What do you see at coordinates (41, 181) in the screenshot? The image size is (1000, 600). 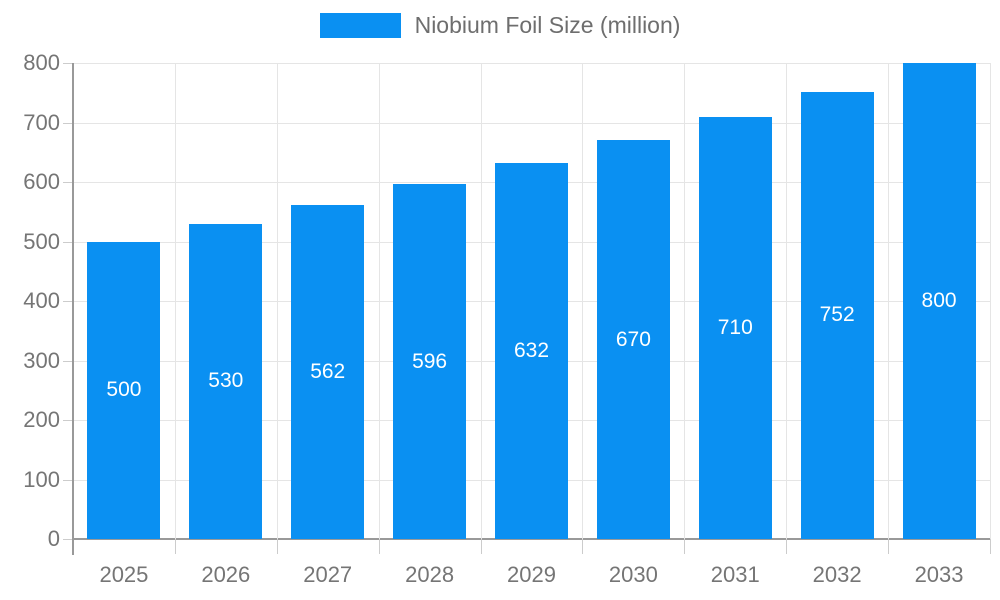 I see `y-axis-tick-label: 600` at bounding box center [41, 181].